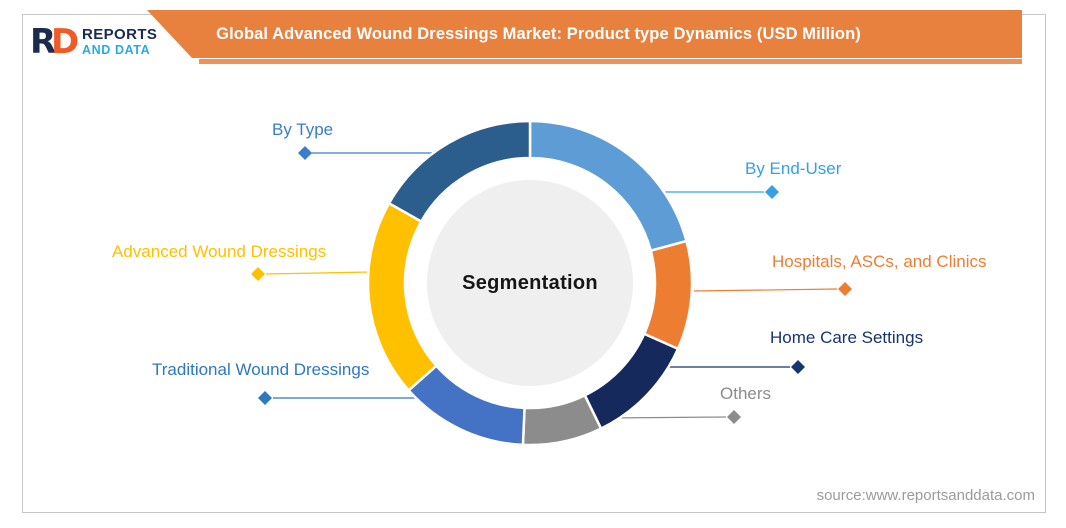  What do you see at coordinates (610, 61) in the screenshot?
I see `title-banner-shadow` at bounding box center [610, 61].